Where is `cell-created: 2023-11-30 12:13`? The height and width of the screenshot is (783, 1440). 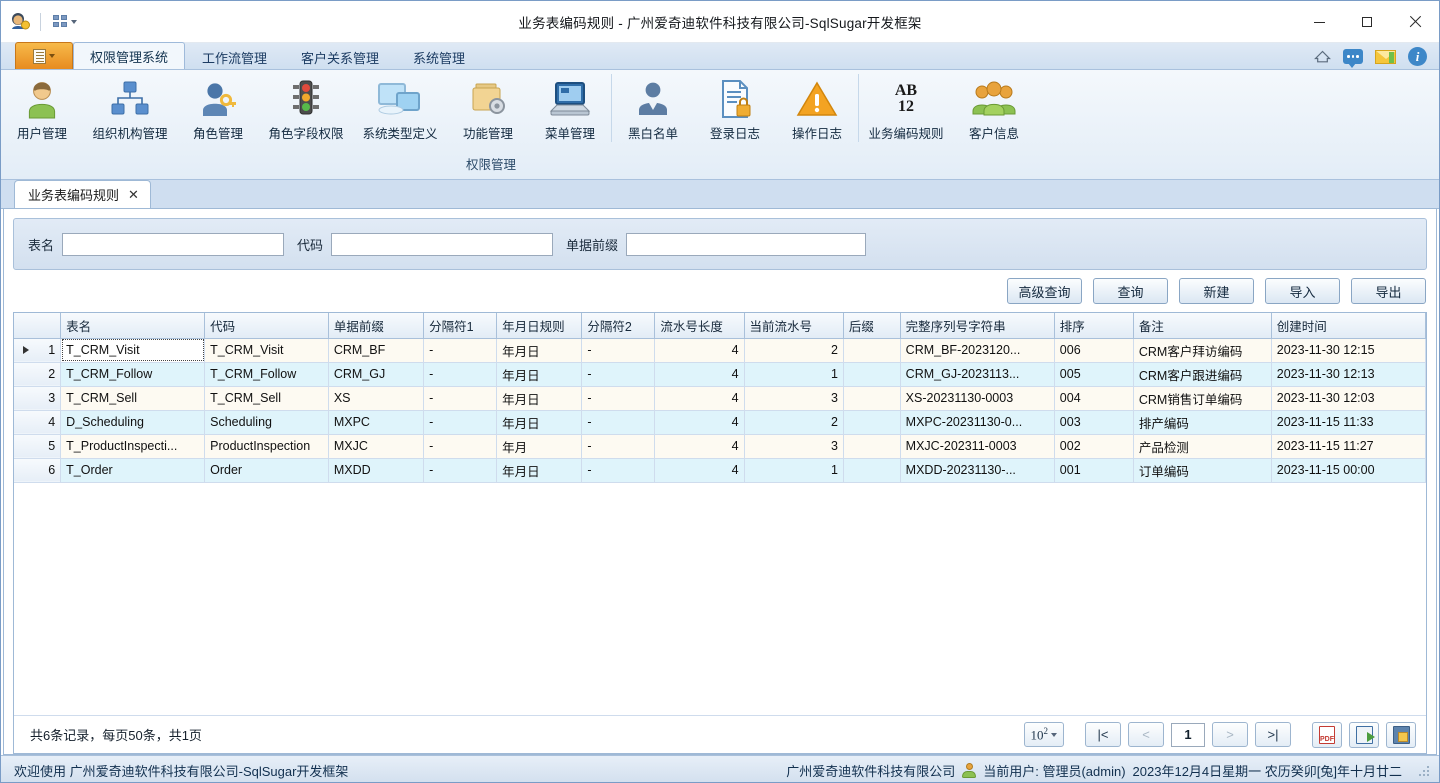 cell-created: 2023-11-30 12:13 is located at coordinates (1348, 374).